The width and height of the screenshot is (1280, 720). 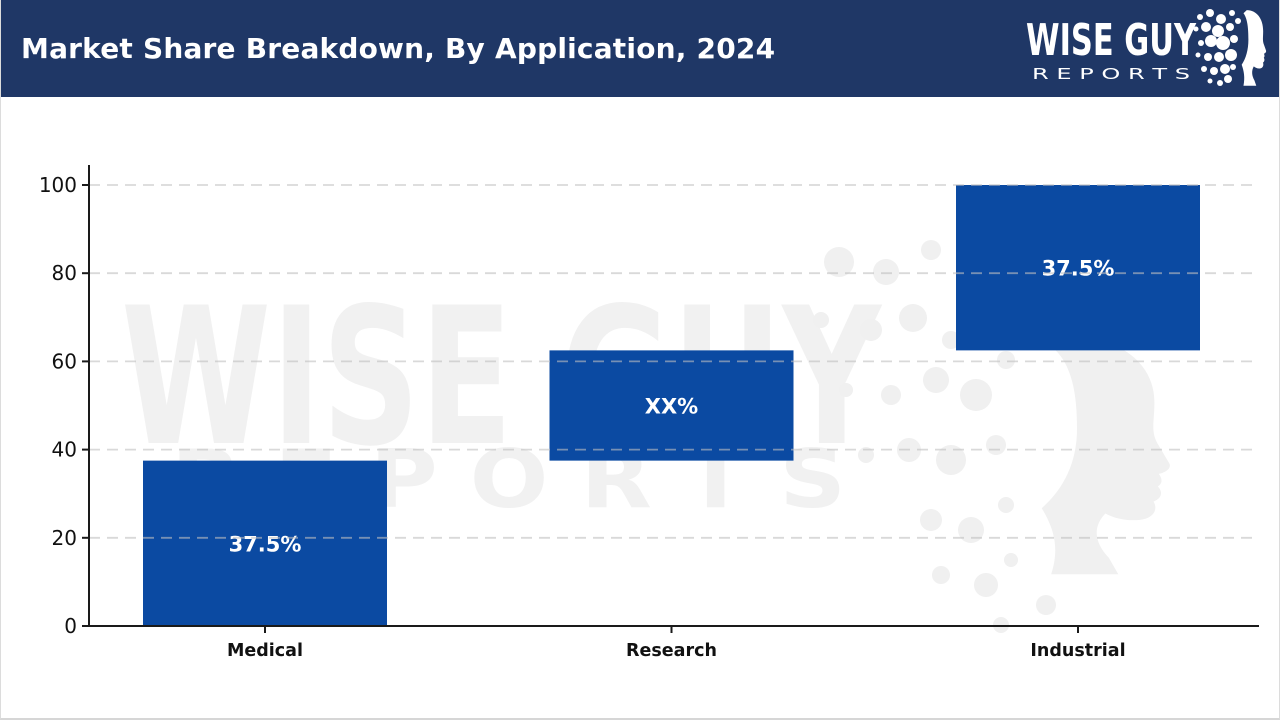 What do you see at coordinates (1105, 455) in the screenshot?
I see `watermark-face-profile-icon` at bounding box center [1105, 455].